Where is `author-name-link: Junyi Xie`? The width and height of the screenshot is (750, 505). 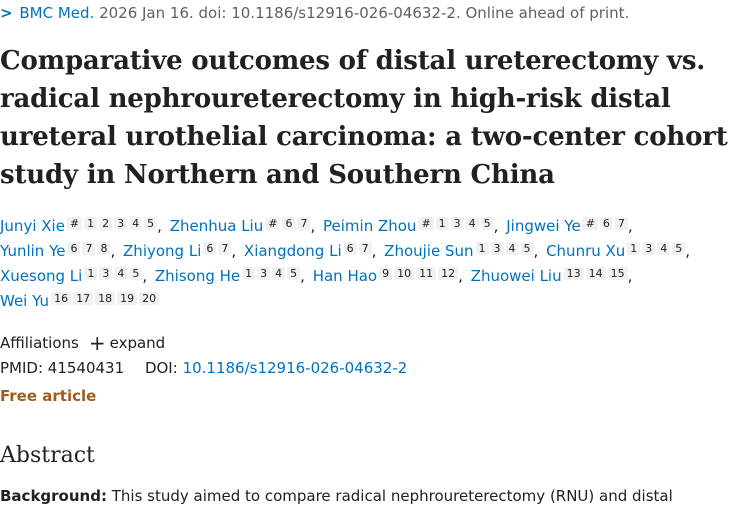 author-name-link: Junyi Xie is located at coordinates (32, 226).